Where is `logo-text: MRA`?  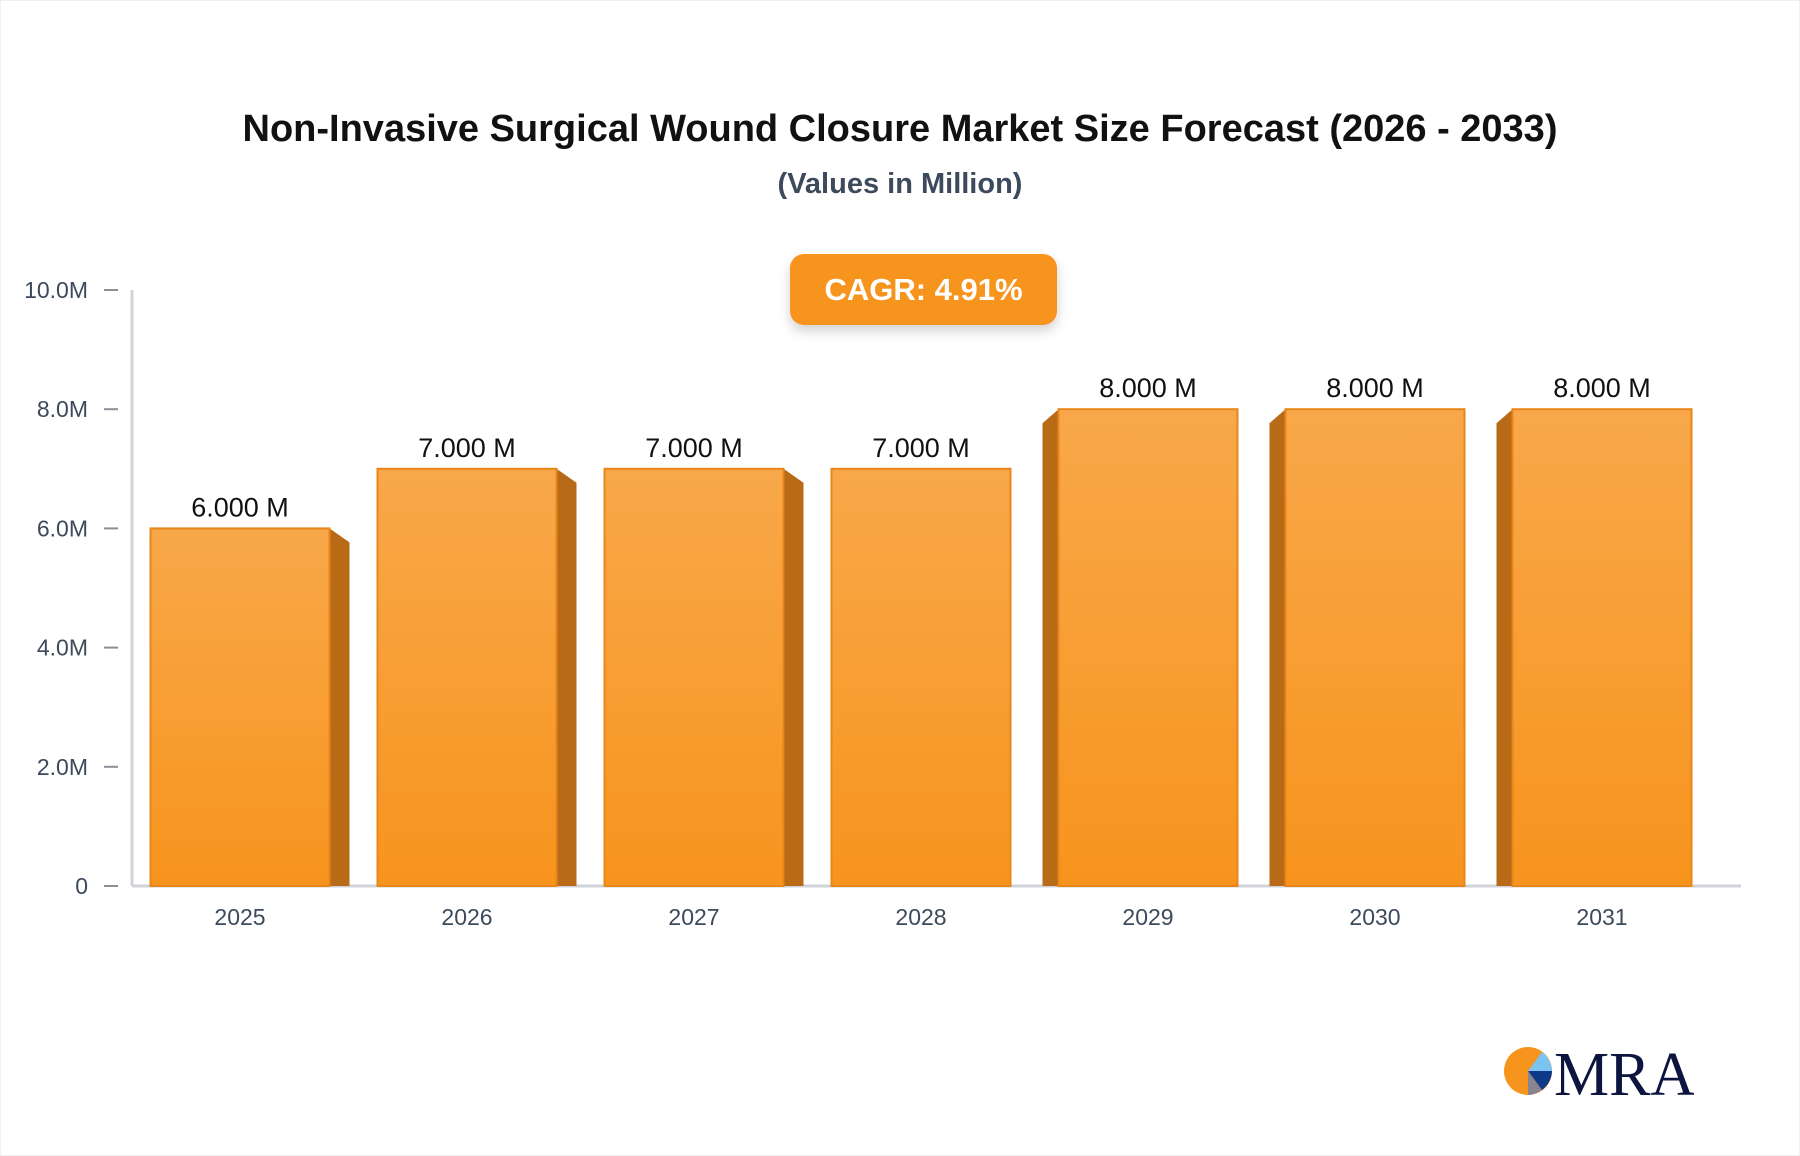 logo-text: MRA is located at coordinates (1624, 1071).